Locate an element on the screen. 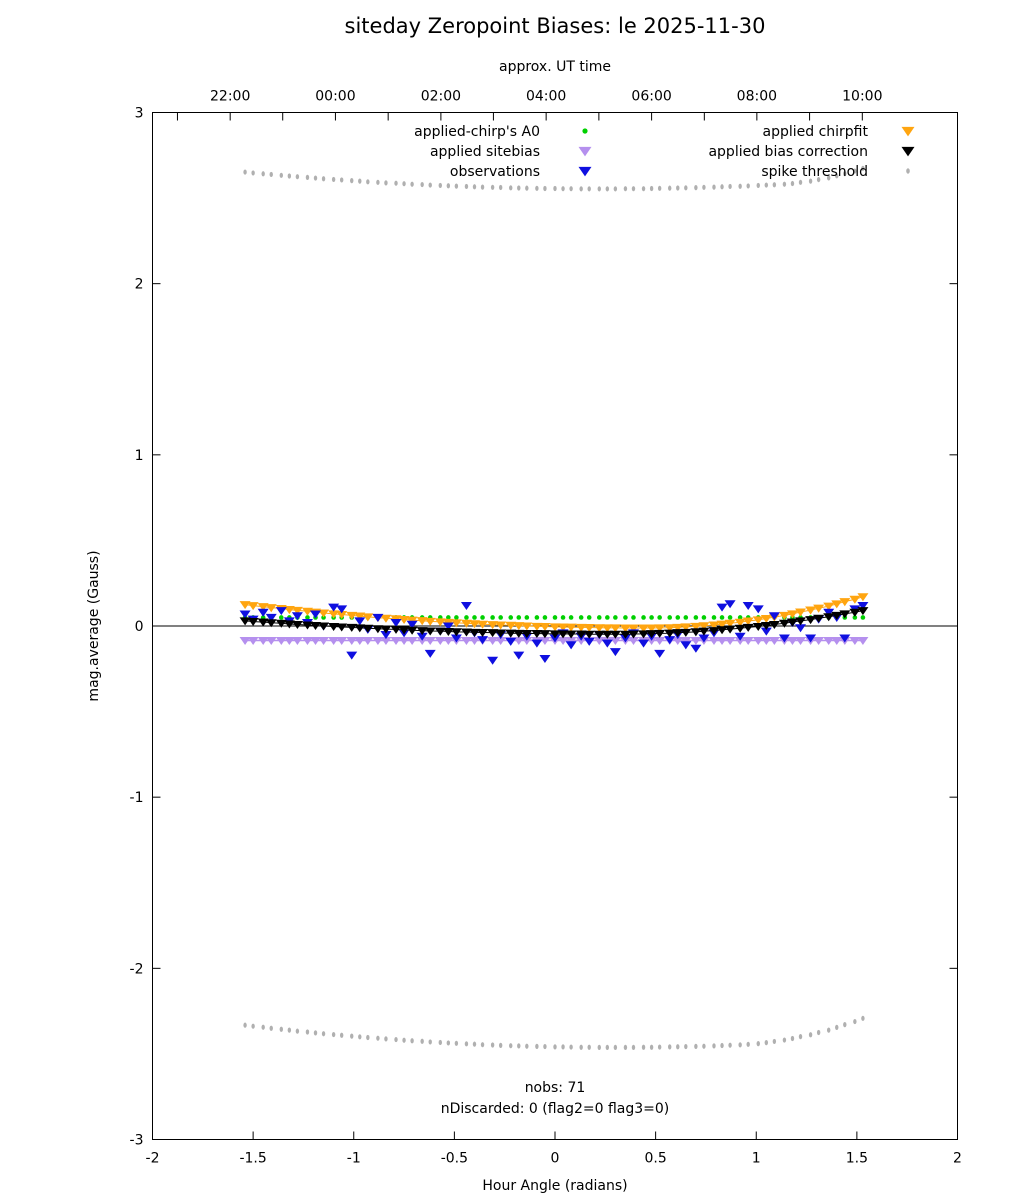 Image resolution: width=1024 pixels, height=1200 pixels. legend-item-applied-sitebias: applied sitebias is located at coordinates (511, 152).